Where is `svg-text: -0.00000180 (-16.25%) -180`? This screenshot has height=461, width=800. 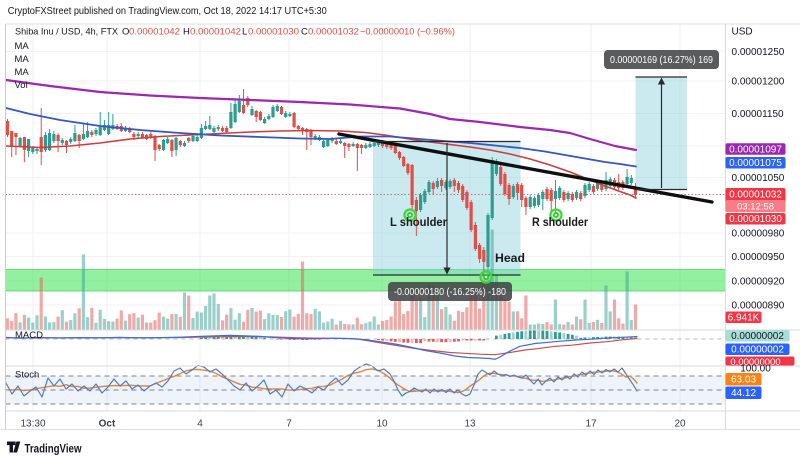 svg-text: -0.00000180 (-16.25%) -180 is located at coordinates (450, 292).